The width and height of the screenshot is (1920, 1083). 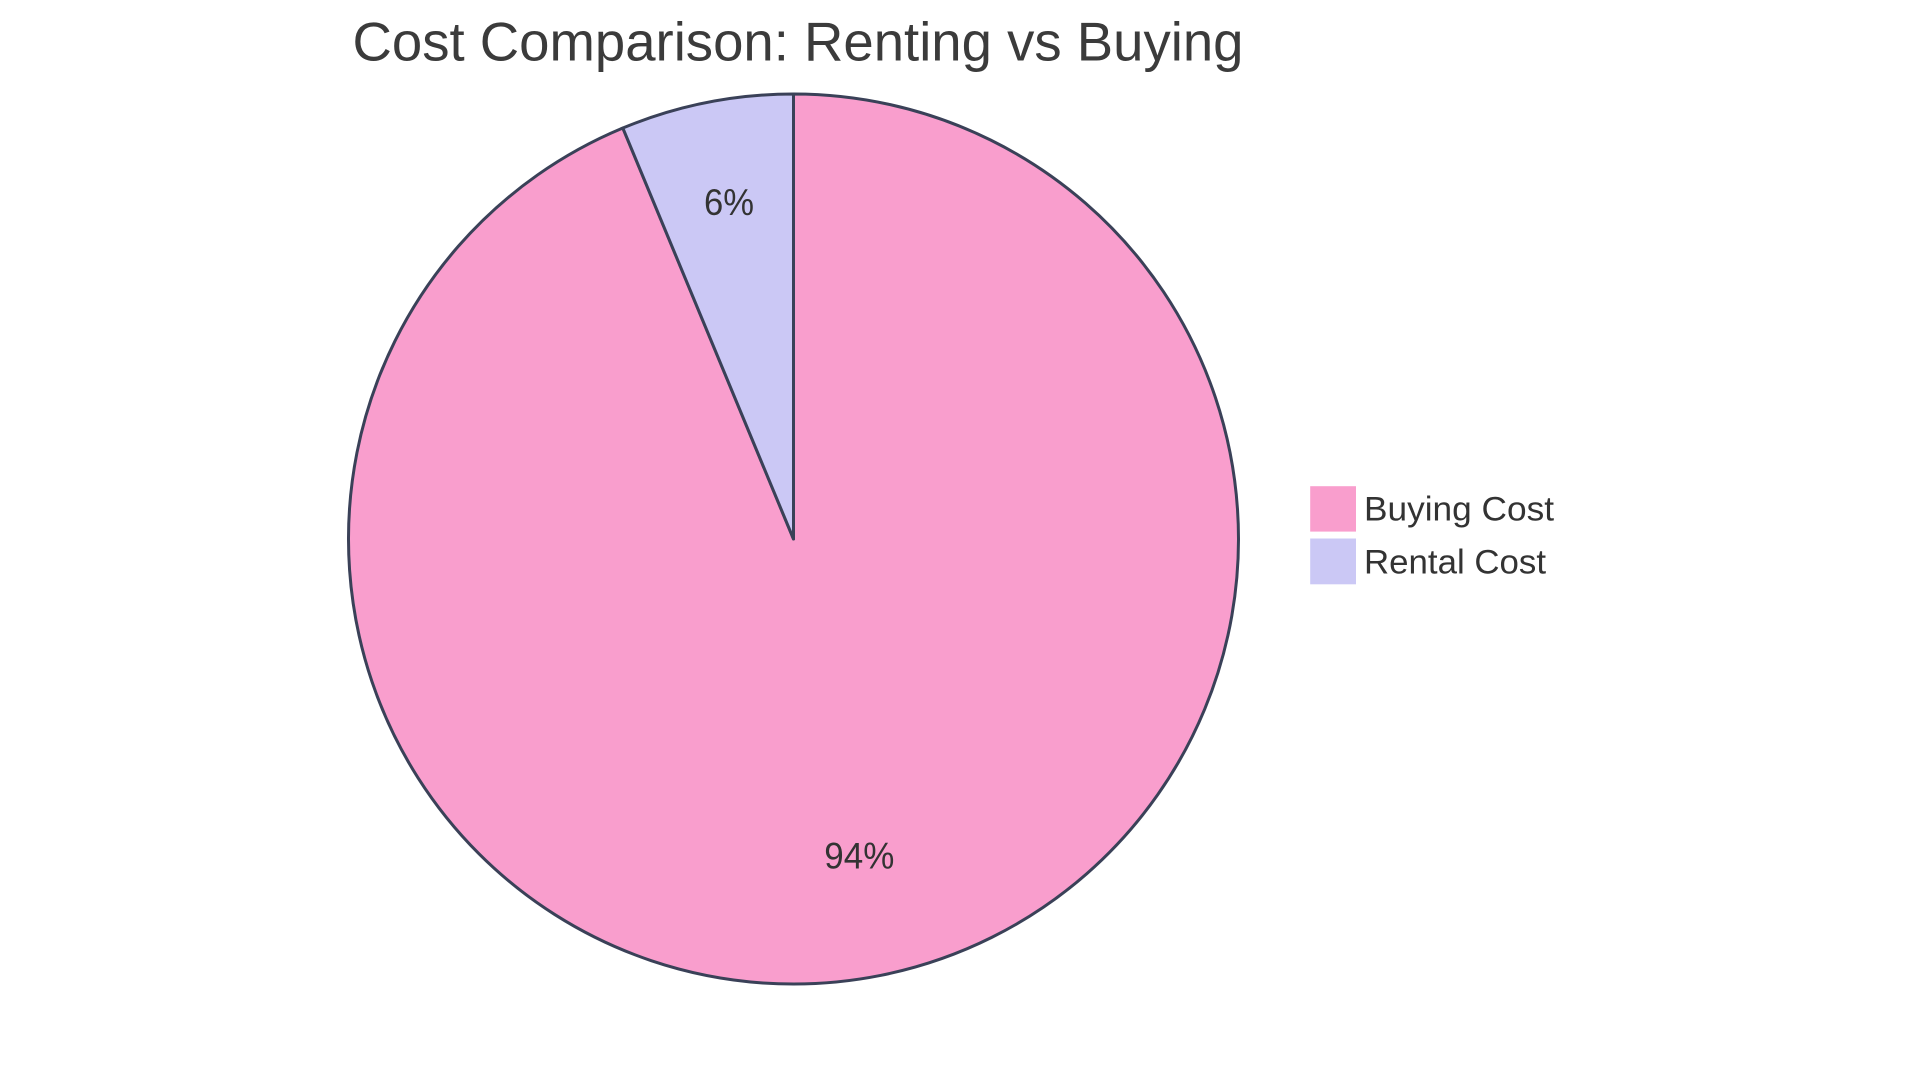 I want to click on svg-text: Buying Cost, so click(x=1459, y=510).